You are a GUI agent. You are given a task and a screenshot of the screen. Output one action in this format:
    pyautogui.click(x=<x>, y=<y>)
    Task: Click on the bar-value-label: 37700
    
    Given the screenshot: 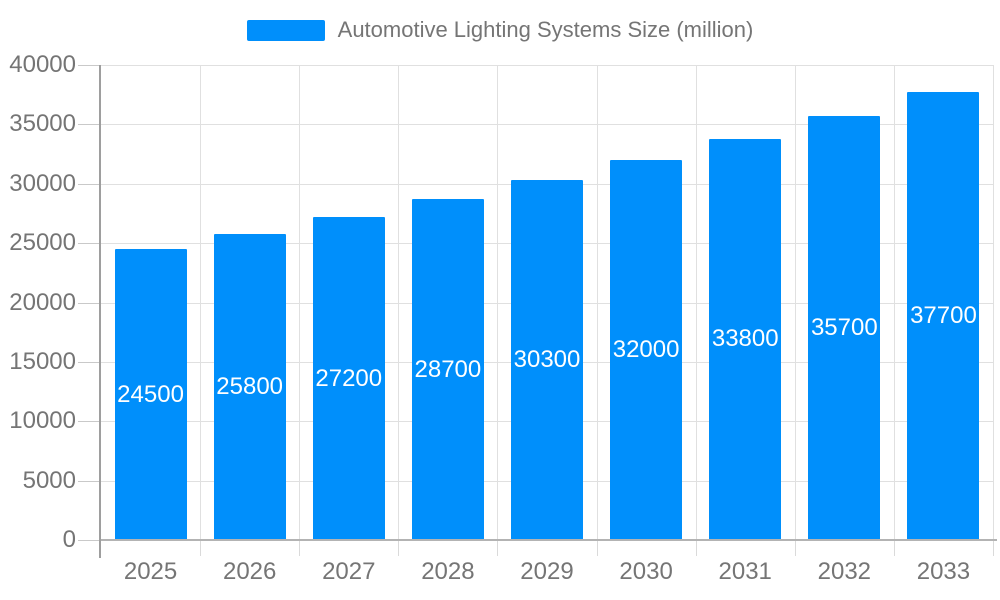 What is the action you would take?
    pyautogui.click(x=943, y=316)
    